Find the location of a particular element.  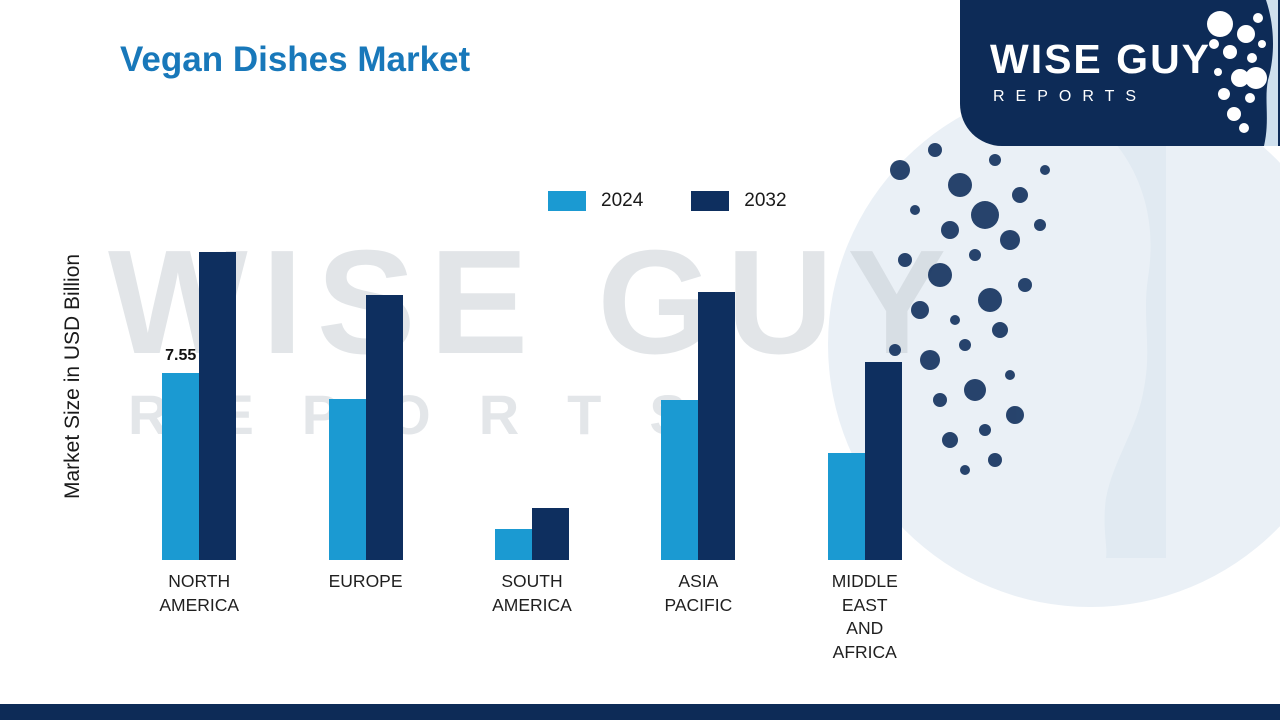

category-label: ASIA PACIFIC is located at coordinates (698, 593).